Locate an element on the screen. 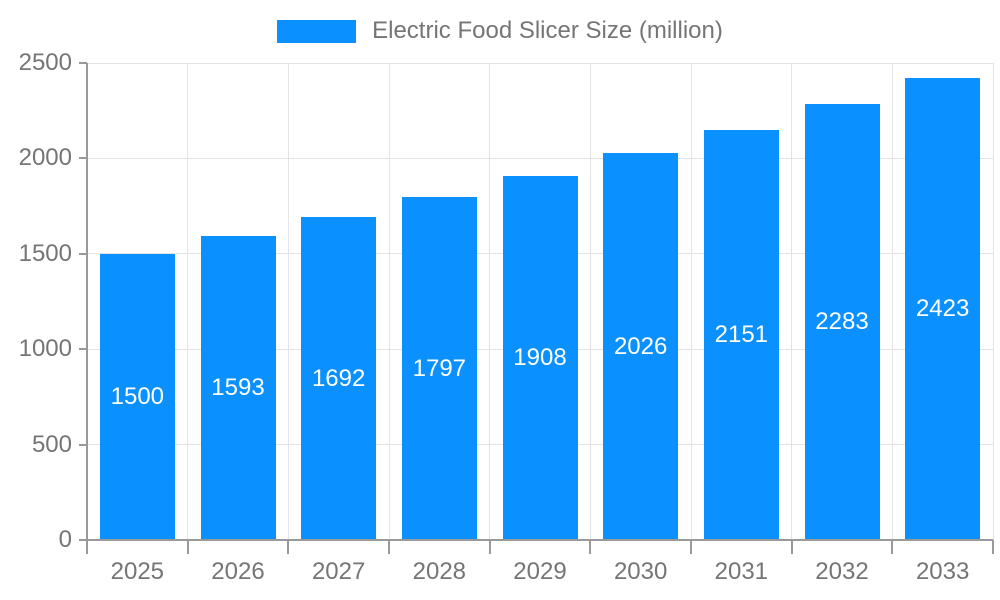 The width and height of the screenshot is (1000, 600). y-axis-line is located at coordinates (87, 301).